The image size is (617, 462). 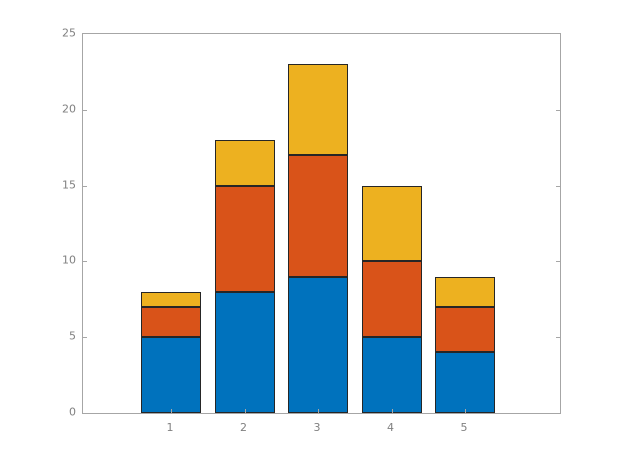 What do you see at coordinates (244, 163) in the screenshot?
I see `bar-2-series-3-yellow` at bounding box center [244, 163].